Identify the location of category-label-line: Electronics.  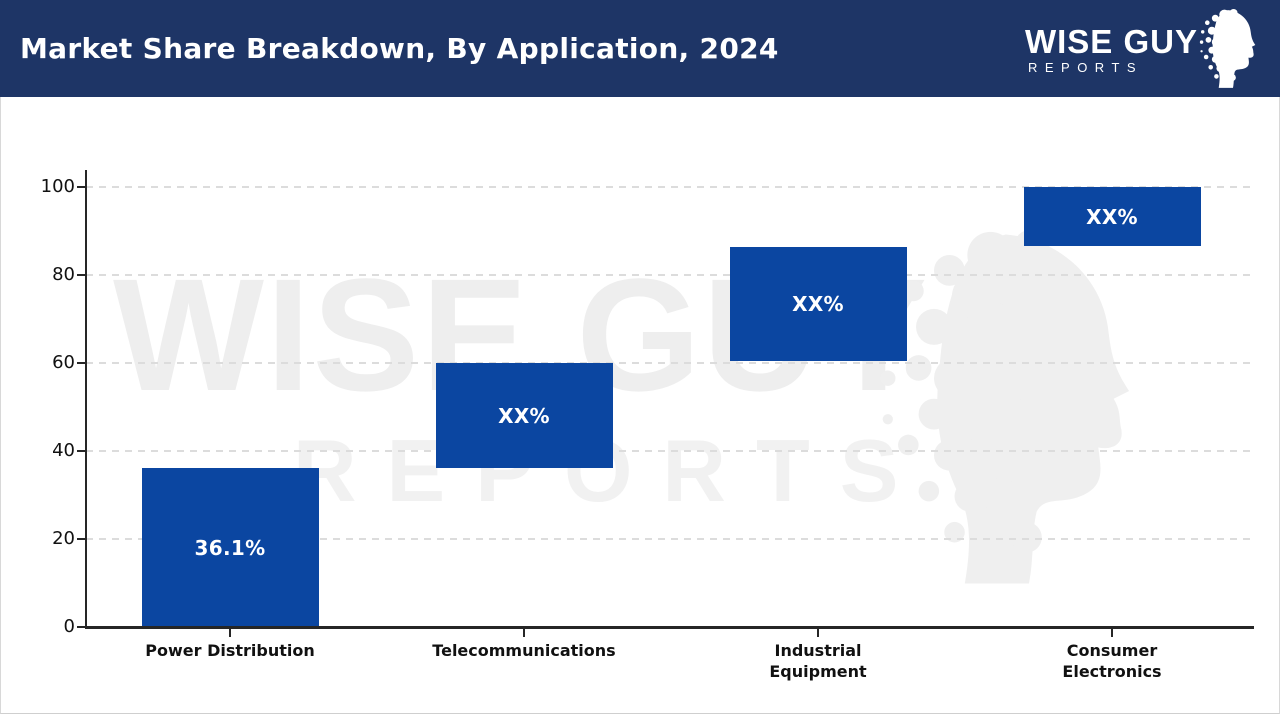
(1112, 671).